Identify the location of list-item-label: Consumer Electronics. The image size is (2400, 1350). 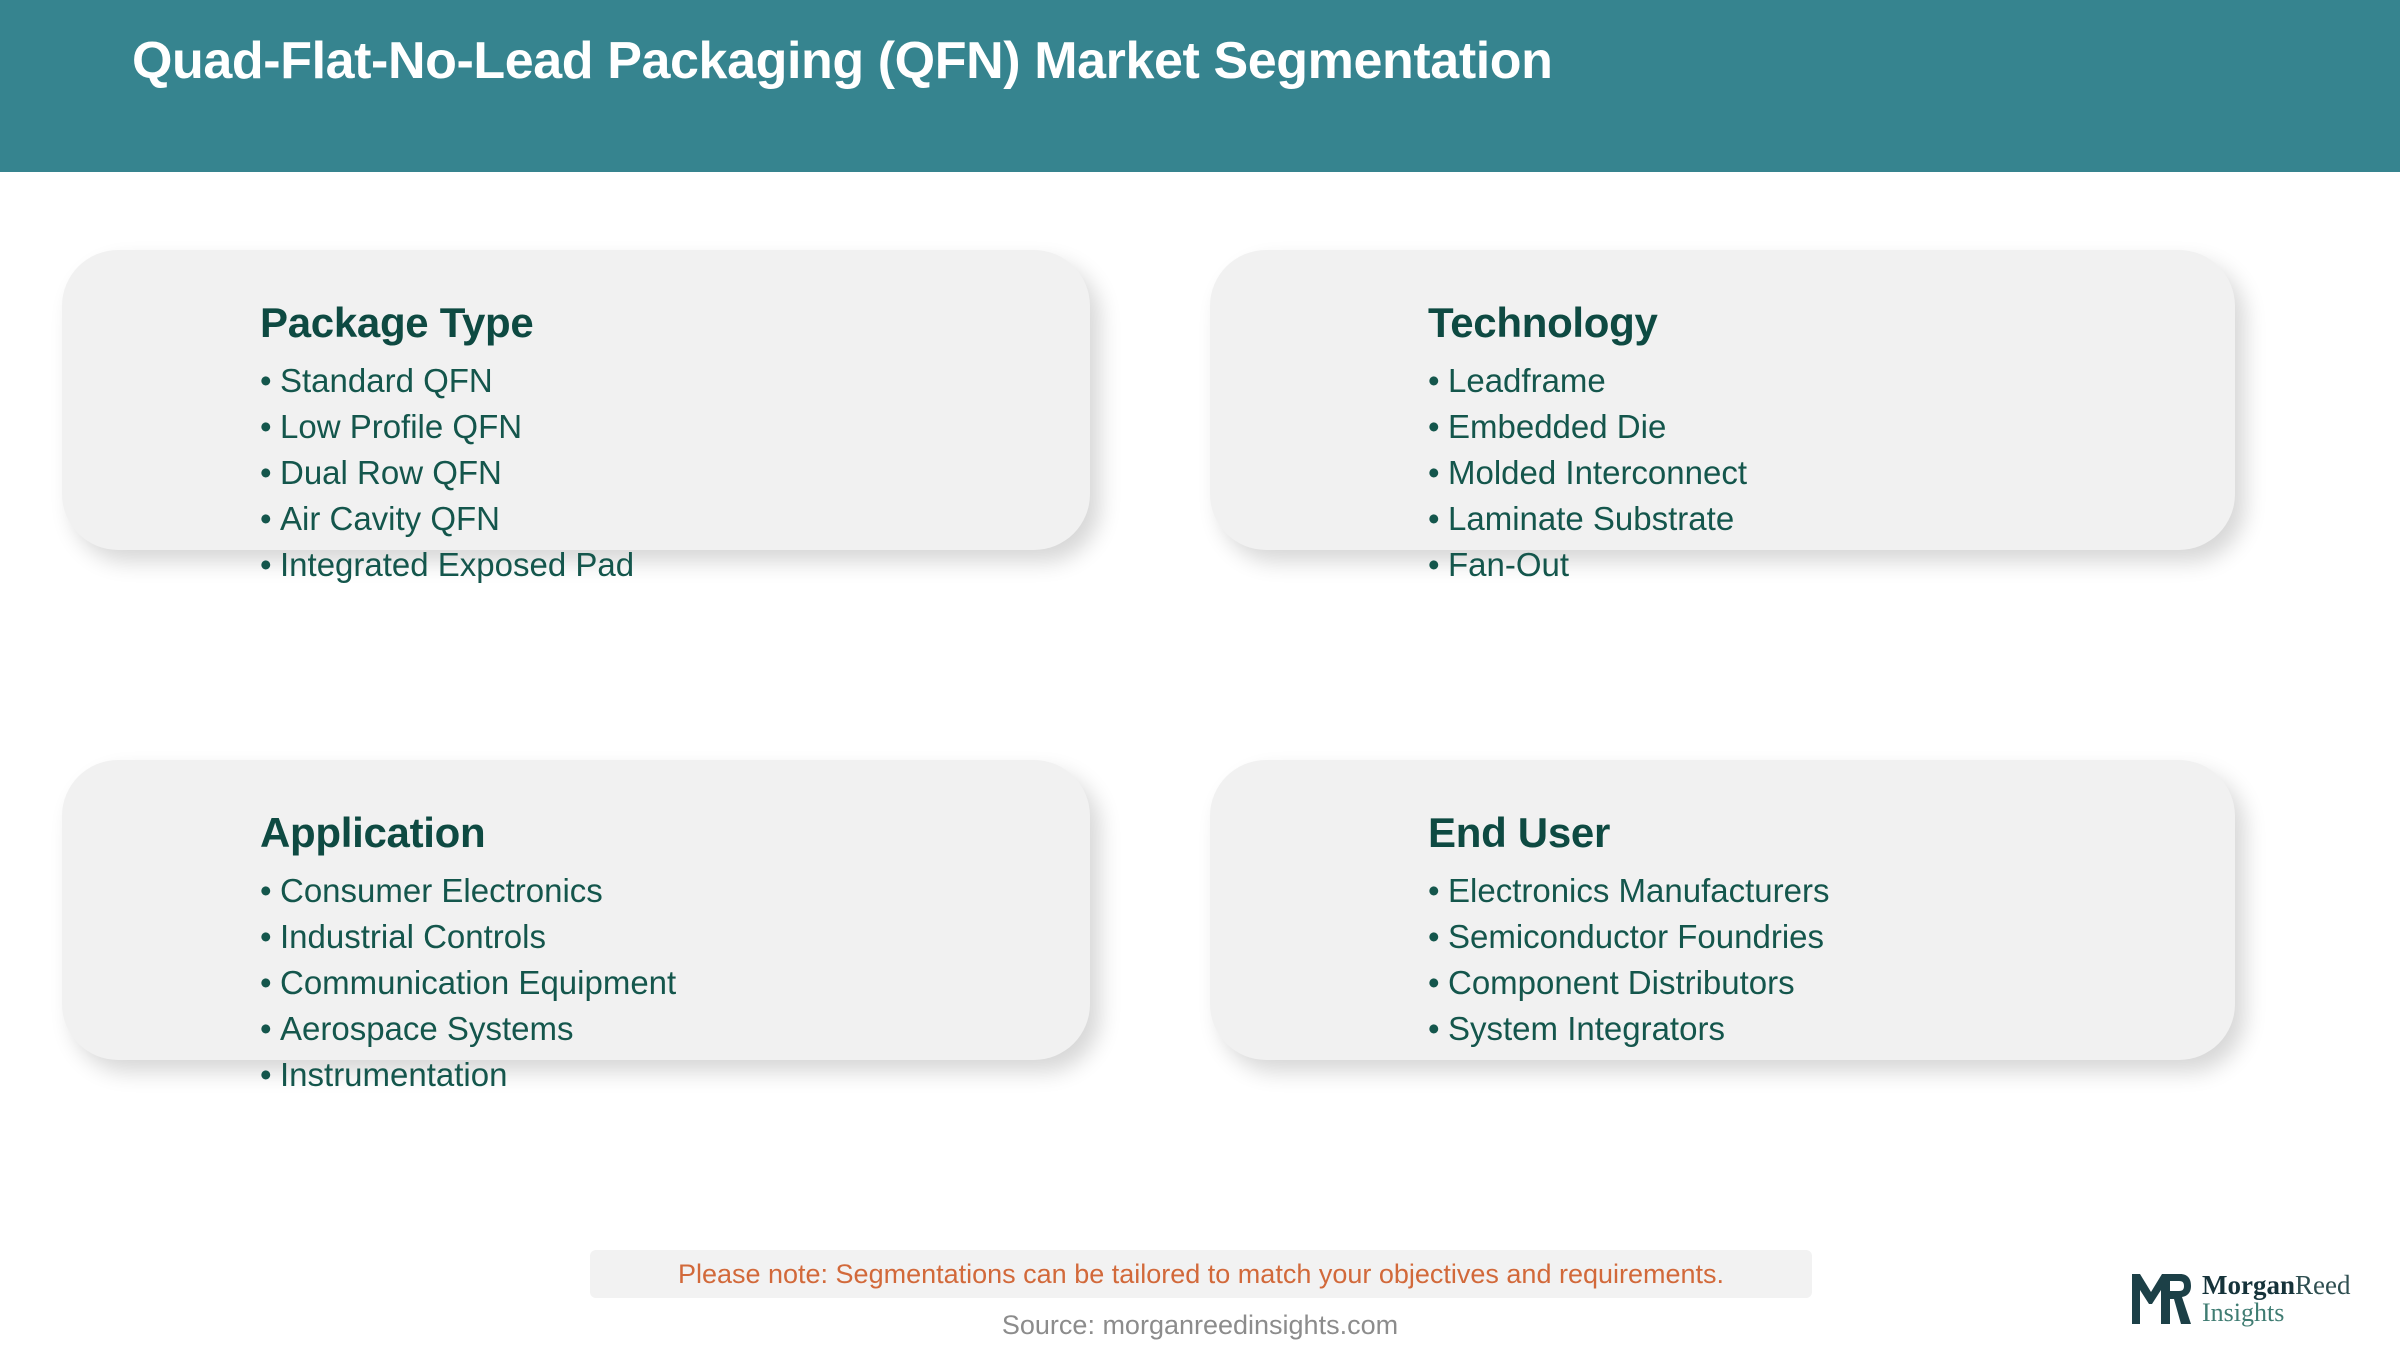
(441, 891).